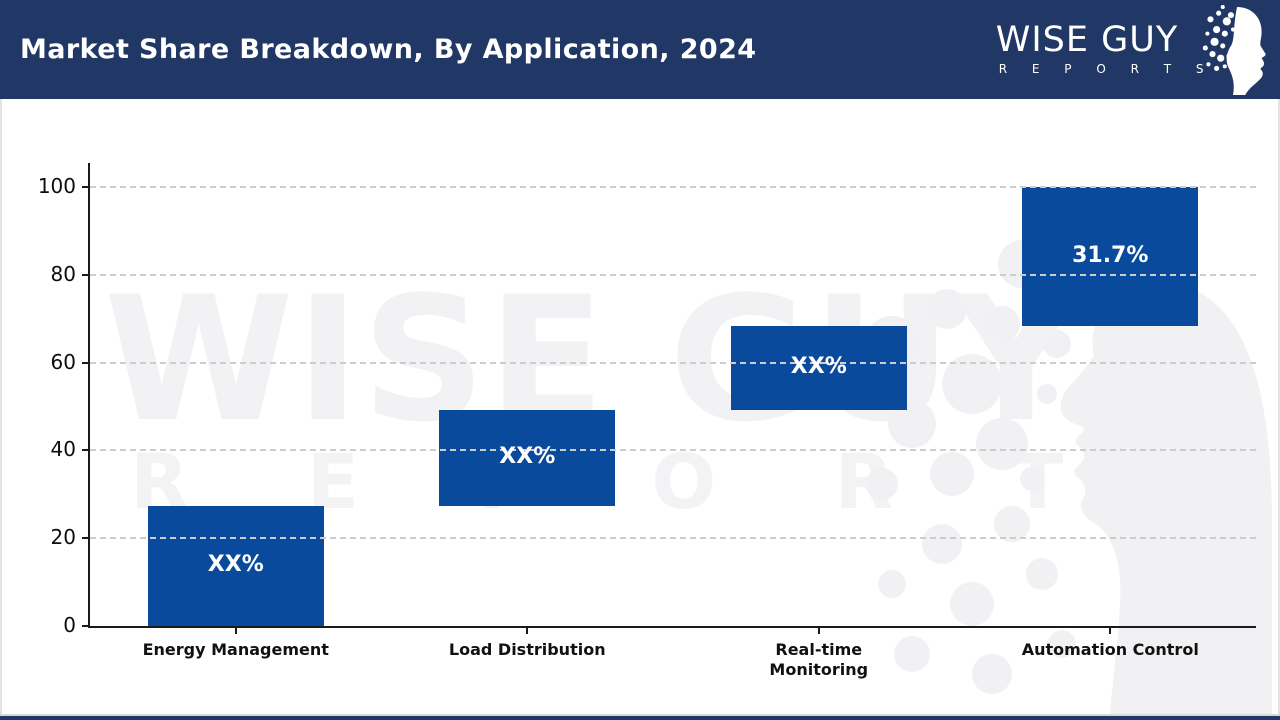 The width and height of the screenshot is (1280, 720). Describe the element at coordinates (640, 718) in the screenshot. I see `footer-bar` at that location.